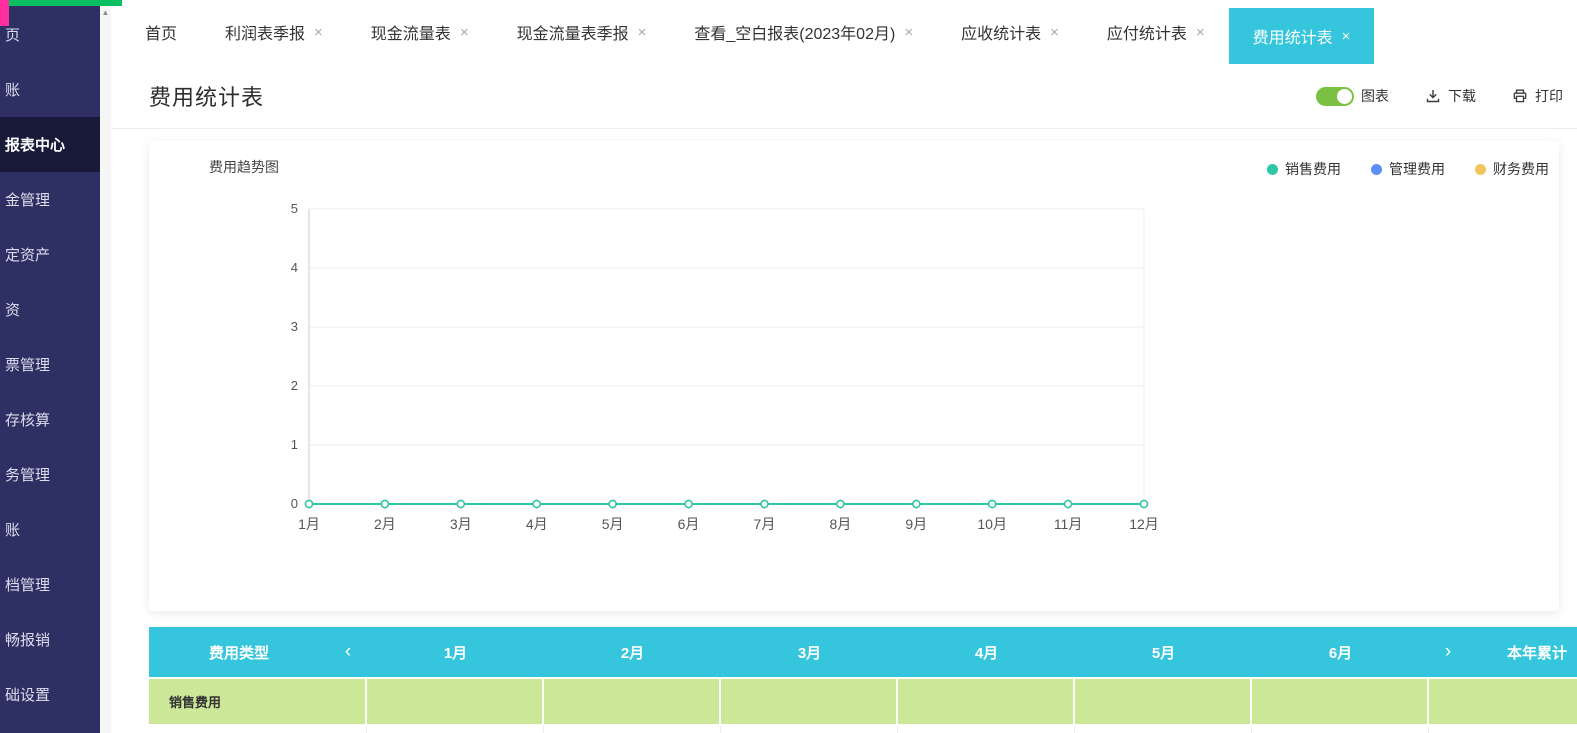  What do you see at coordinates (410, 34) in the screenshot?
I see `tab-label: 现金流量表` at bounding box center [410, 34].